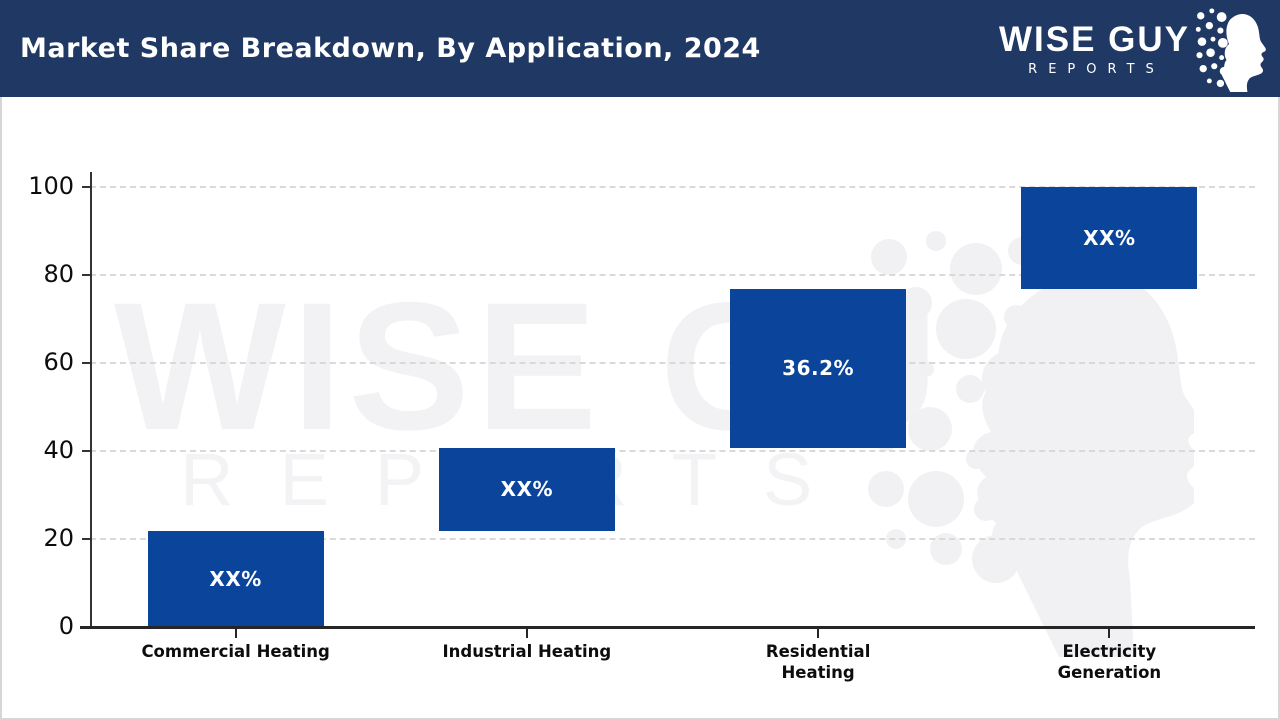 The height and width of the screenshot is (720, 1280). What do you see at coordinates (51, 186) in the screenshot?
I see `y-tick-label-100: 100` at bounding box center [51, 186].